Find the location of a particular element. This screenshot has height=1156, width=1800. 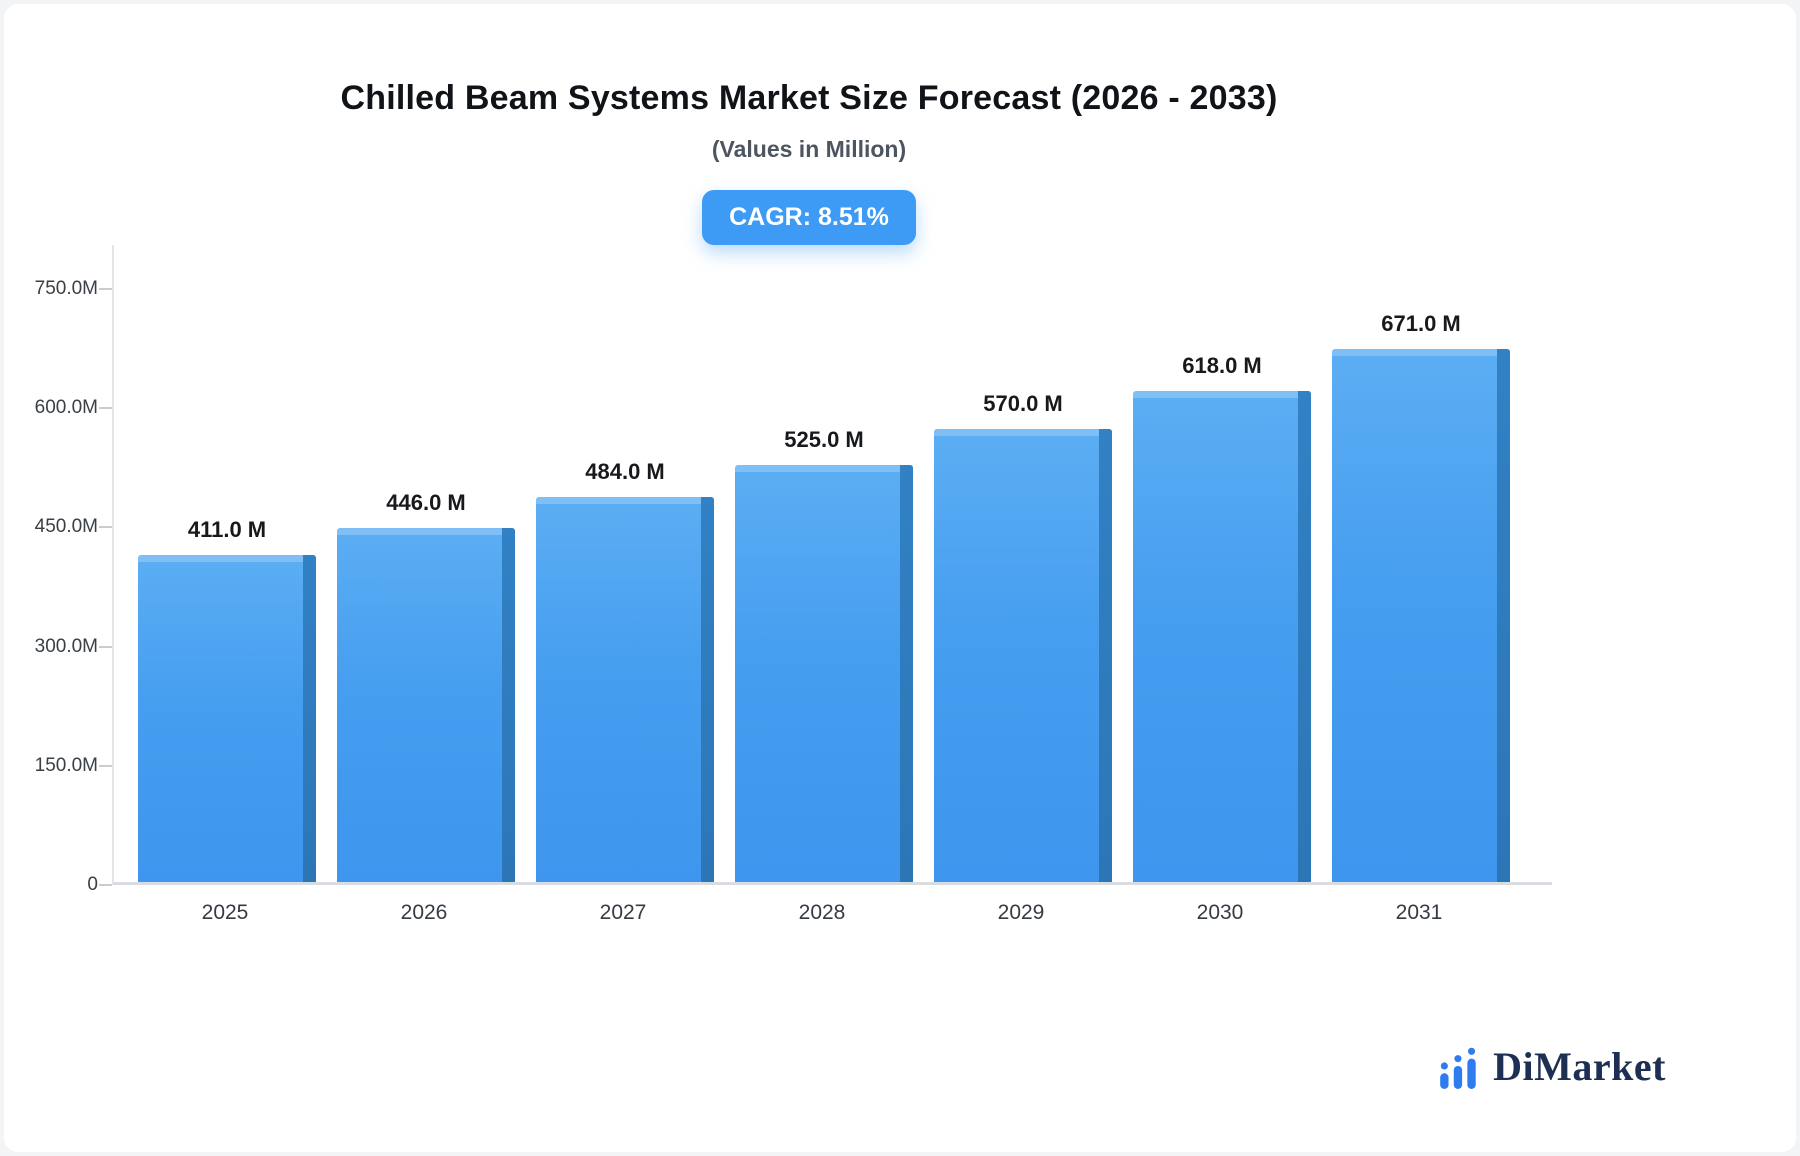

x-axis-label: 2026 is located at coordinates (424, 912).